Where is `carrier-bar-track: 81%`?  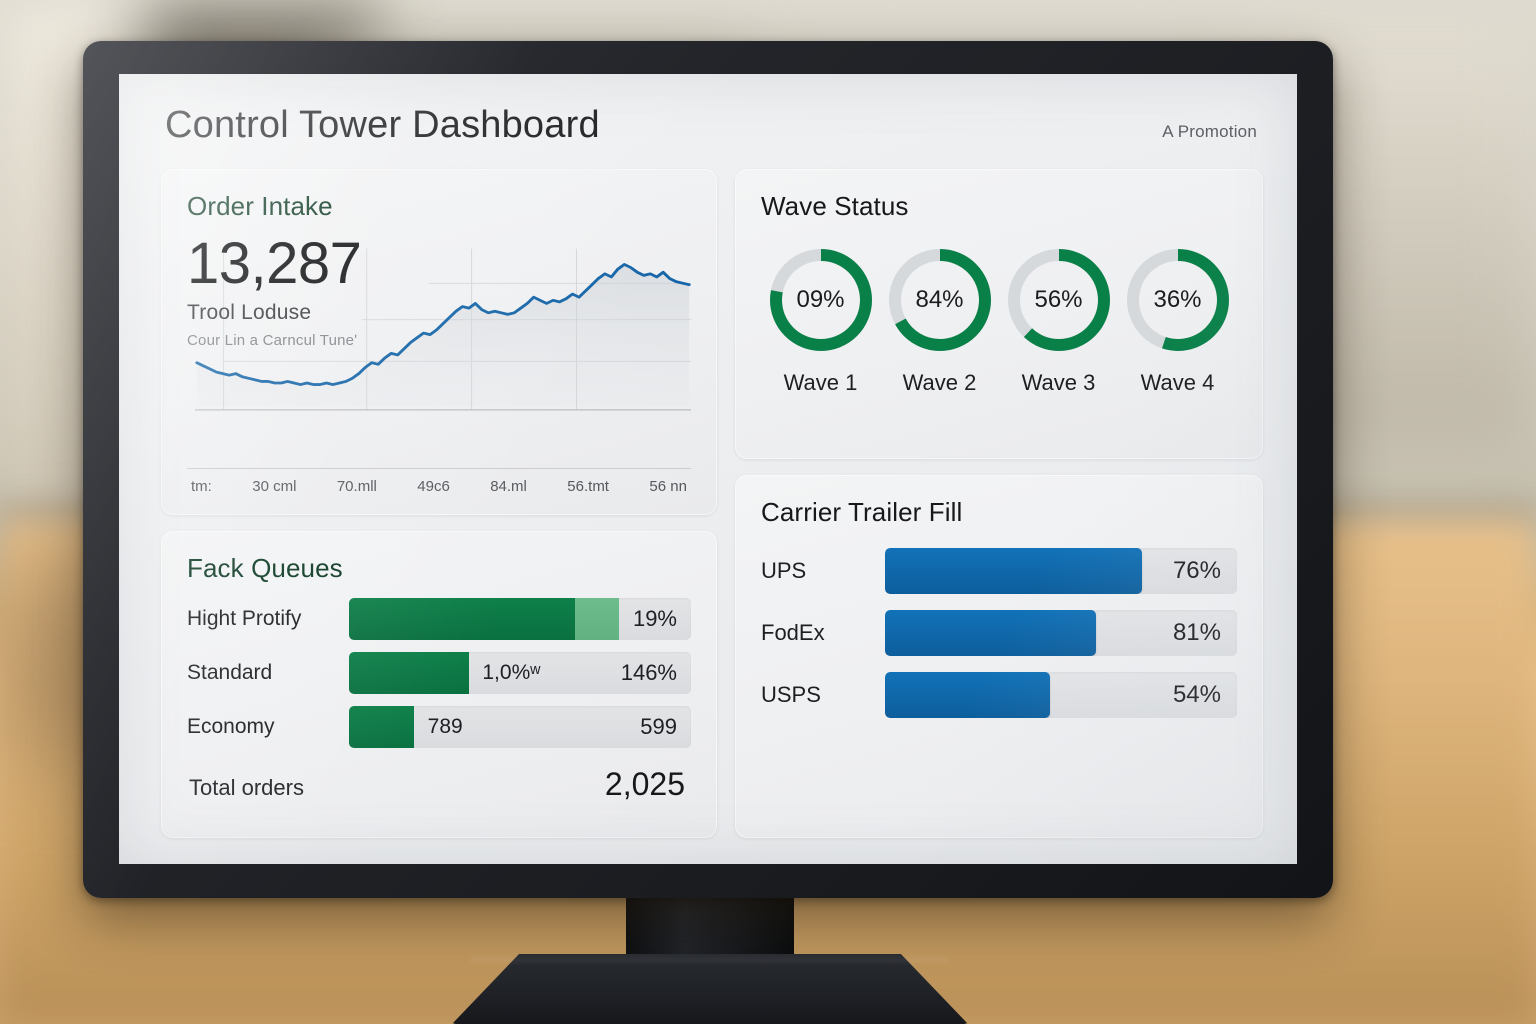
carrier-bar-track: 81% is located at coordinates (1061, 633).